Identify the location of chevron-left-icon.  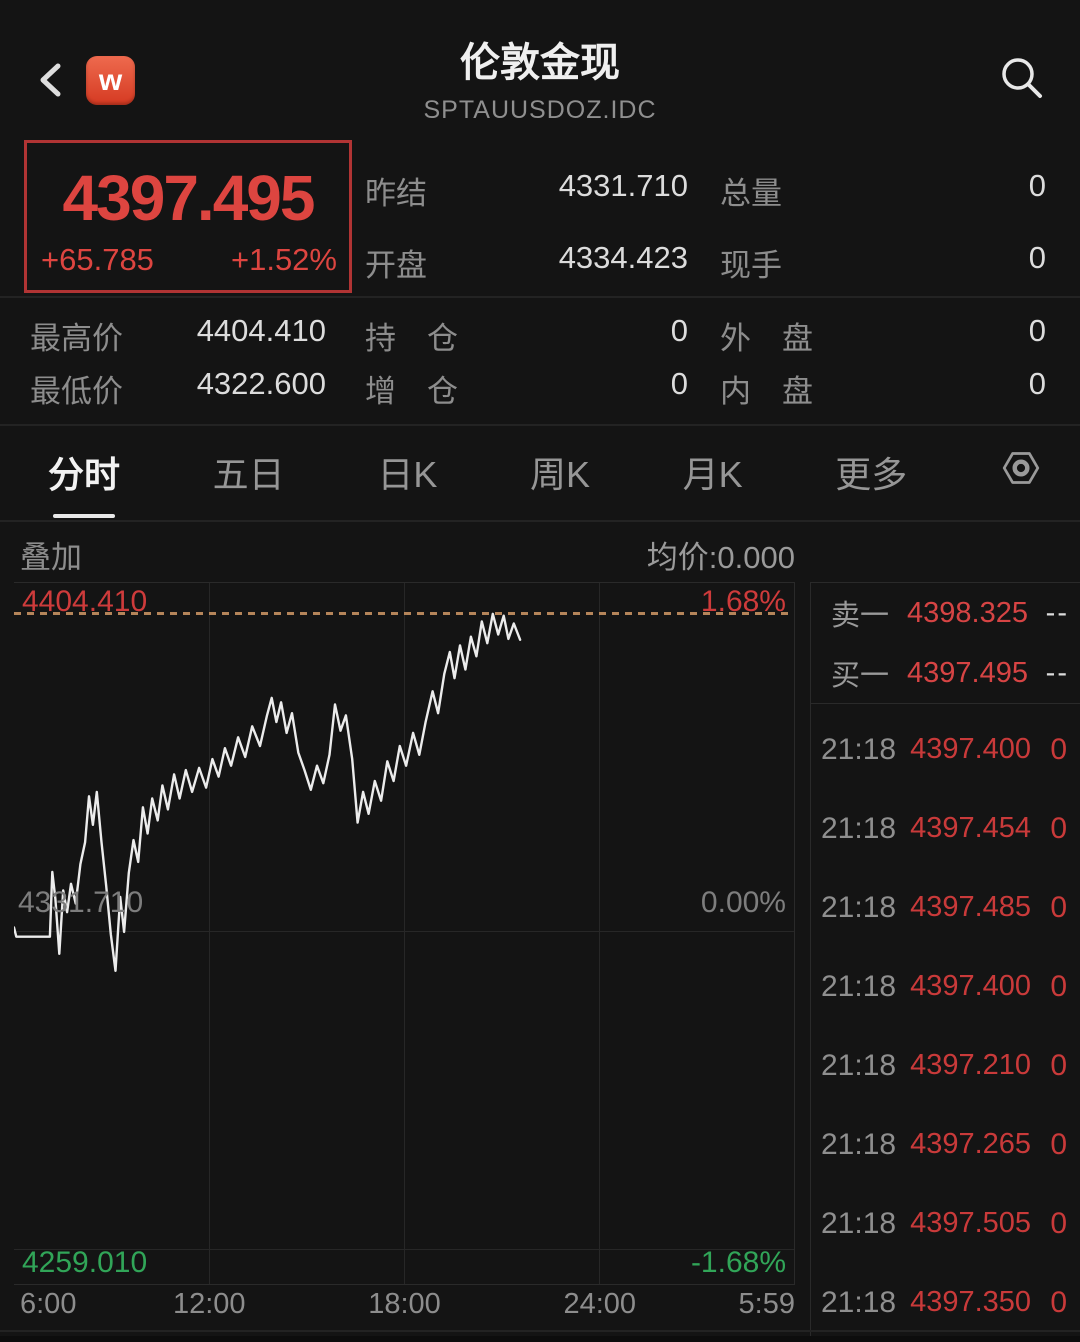
(50, 80).